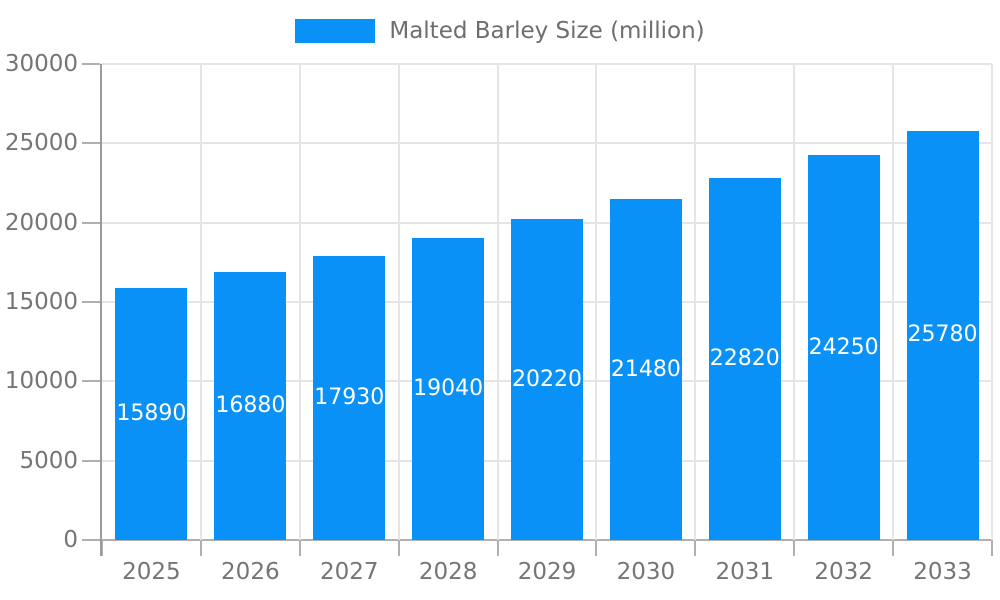 The width and height of the screenshot is (1000, 600). I want to click on x-axis-baseline, so click(547, 540).